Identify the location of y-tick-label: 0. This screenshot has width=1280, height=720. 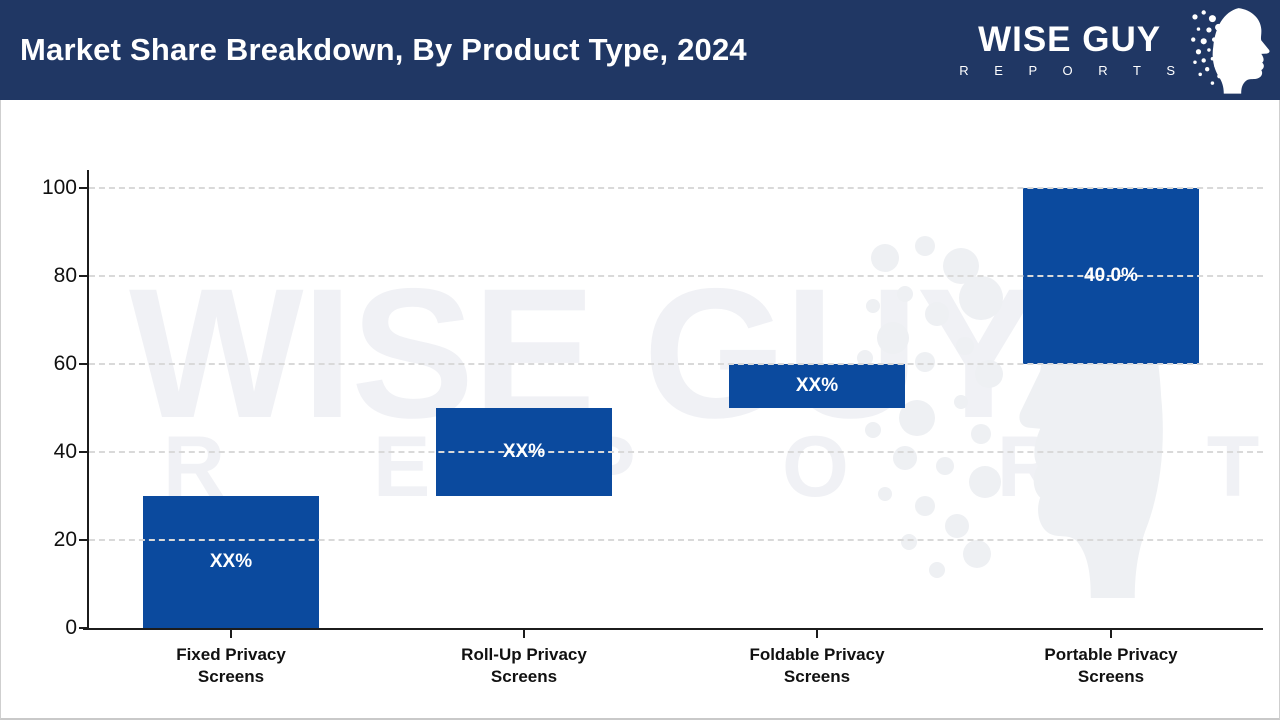
(71, 627).